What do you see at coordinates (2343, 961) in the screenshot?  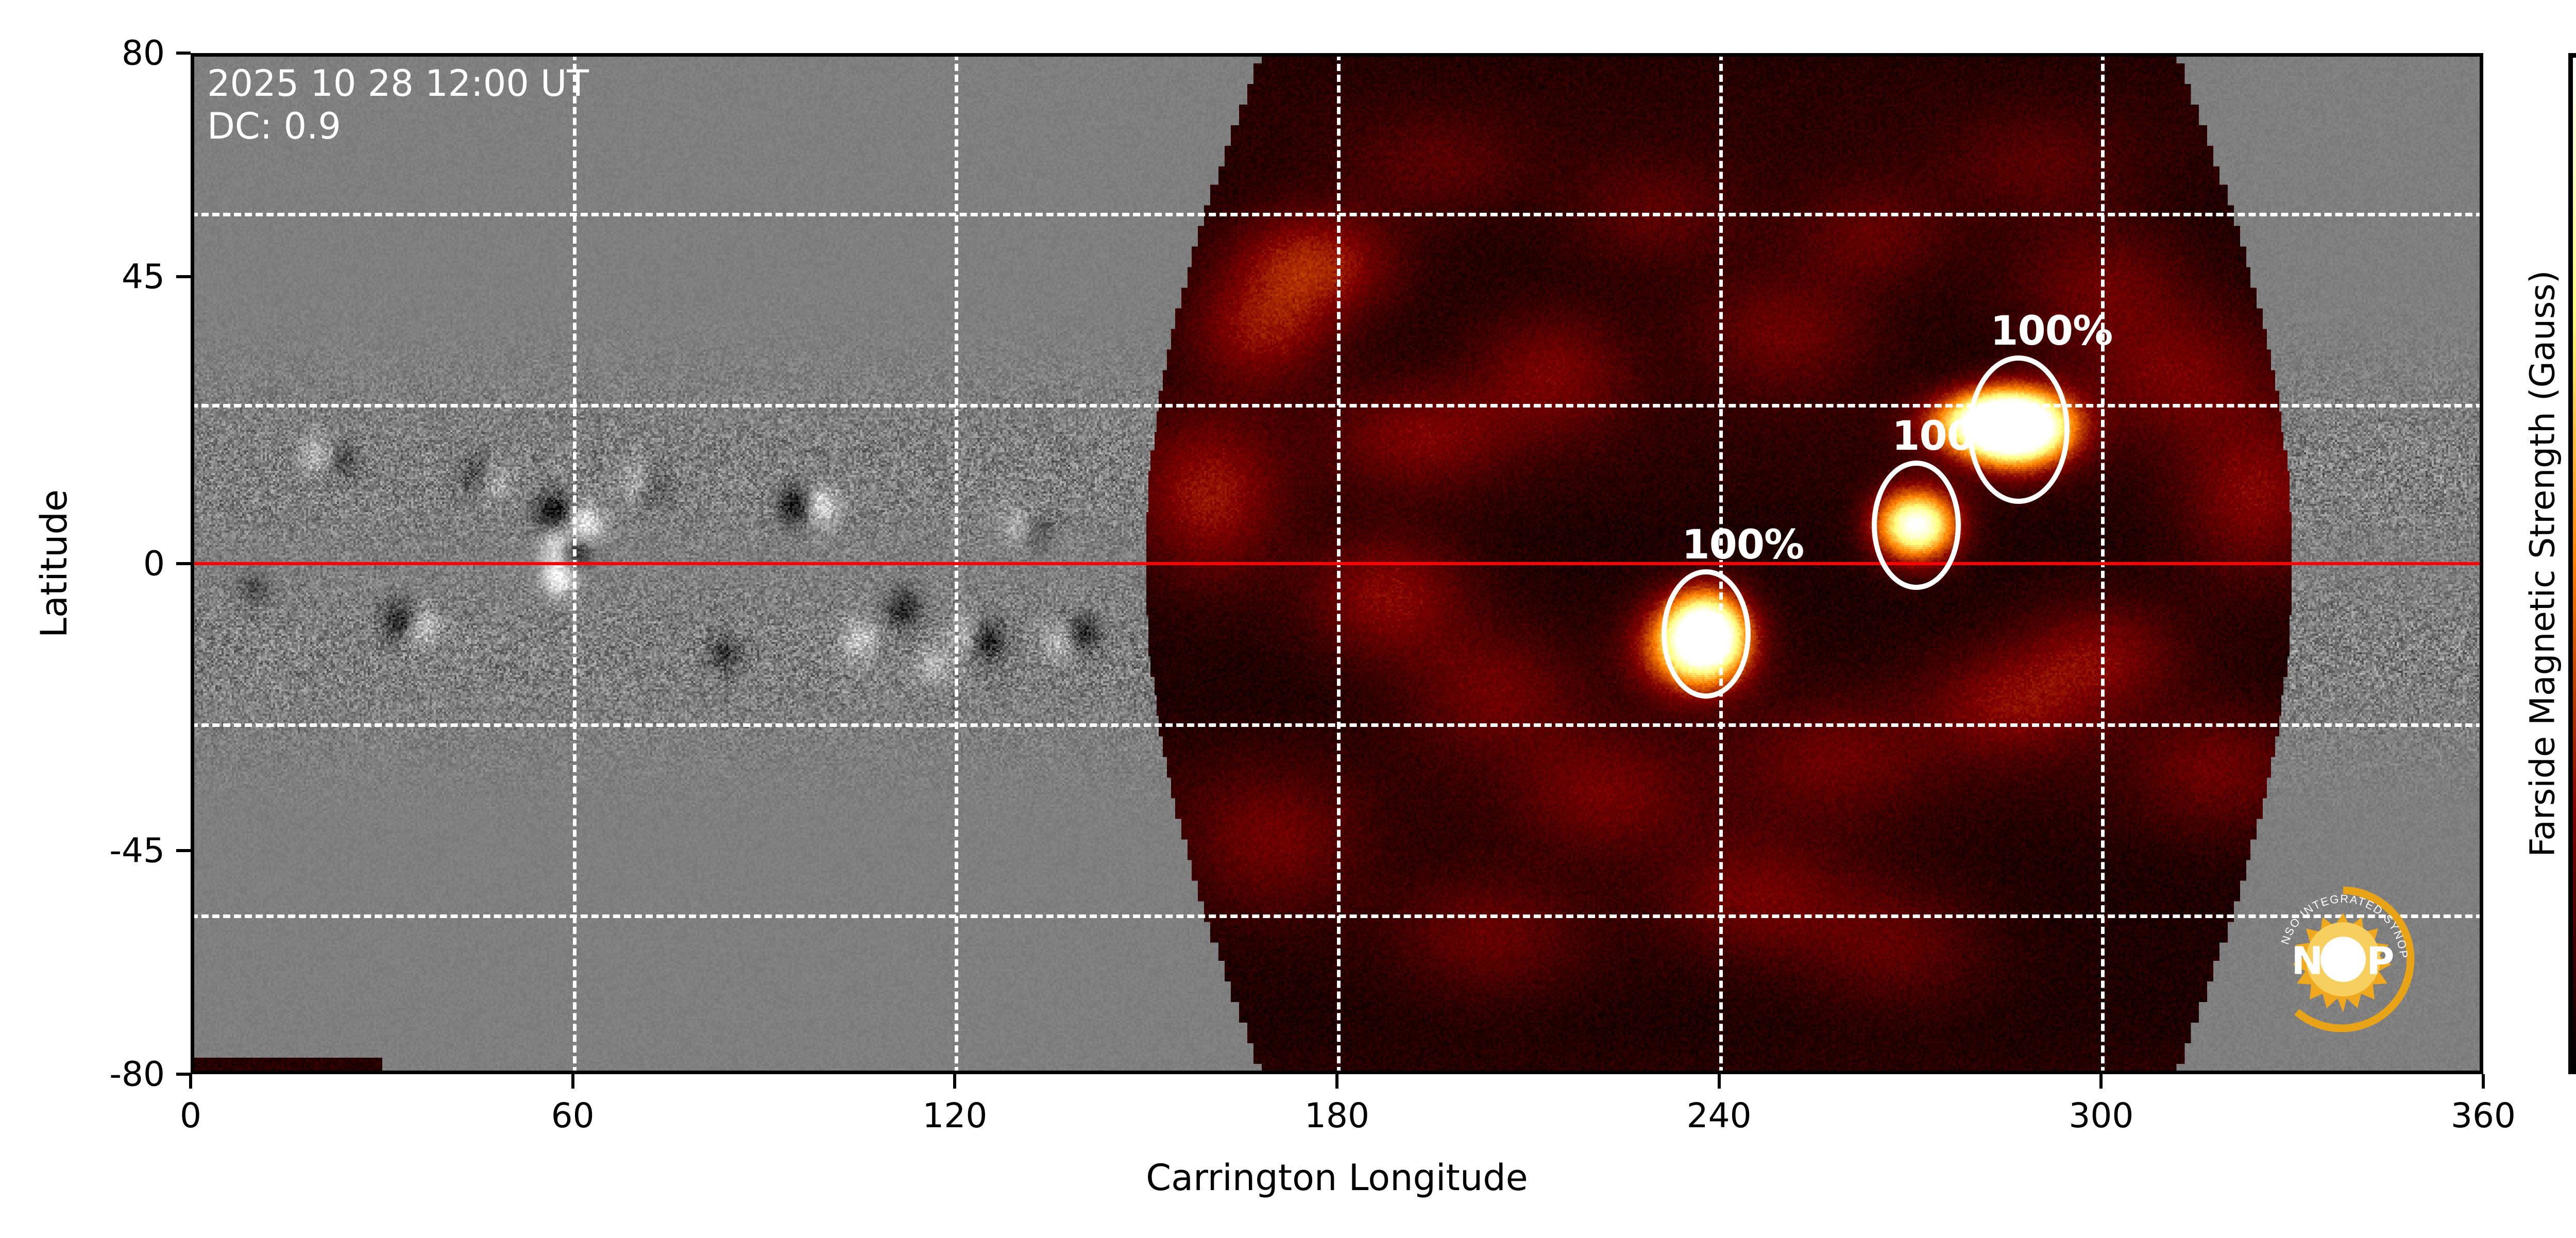 I see `nisp-wordmark: NISP` at bounding box center [2343, 961].